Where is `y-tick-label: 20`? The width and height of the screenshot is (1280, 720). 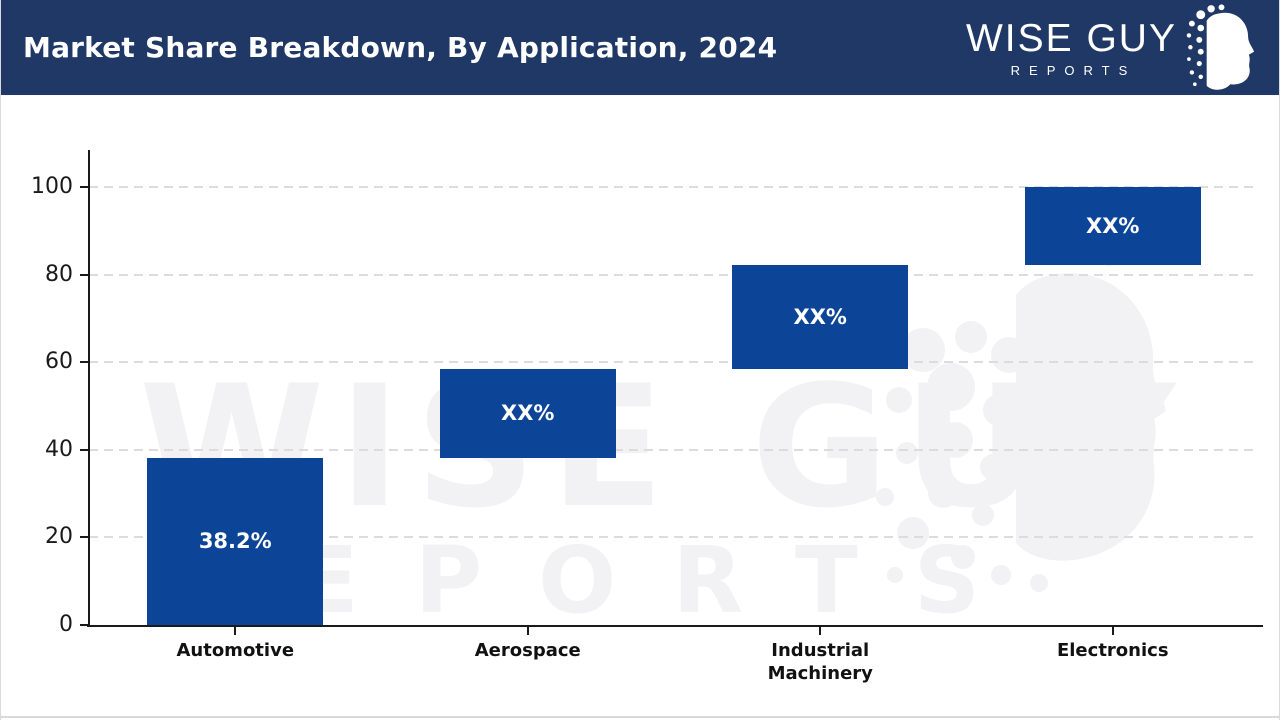 y-tick-label: 20 is located at coordinates (59, 537).